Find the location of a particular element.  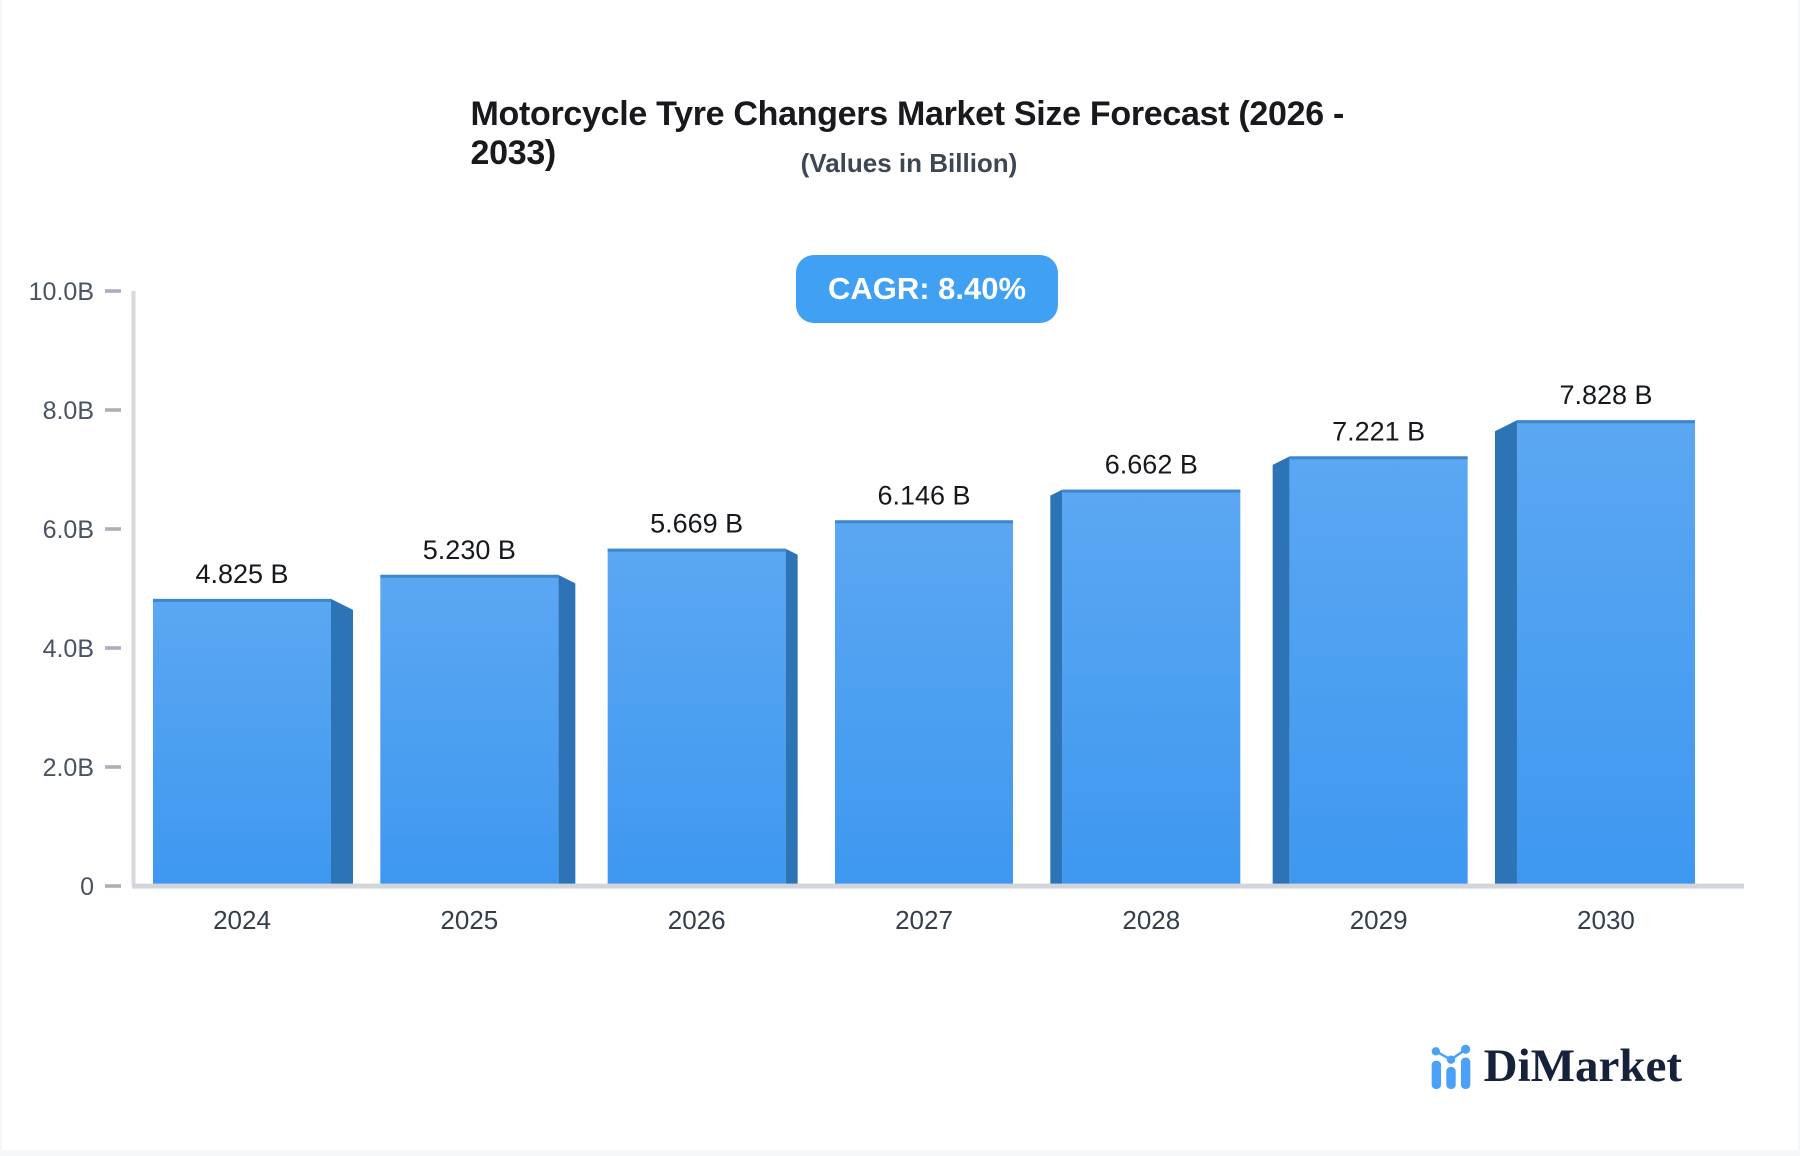

x-tick-label: 2029 is located at coordinates (1379, 920).